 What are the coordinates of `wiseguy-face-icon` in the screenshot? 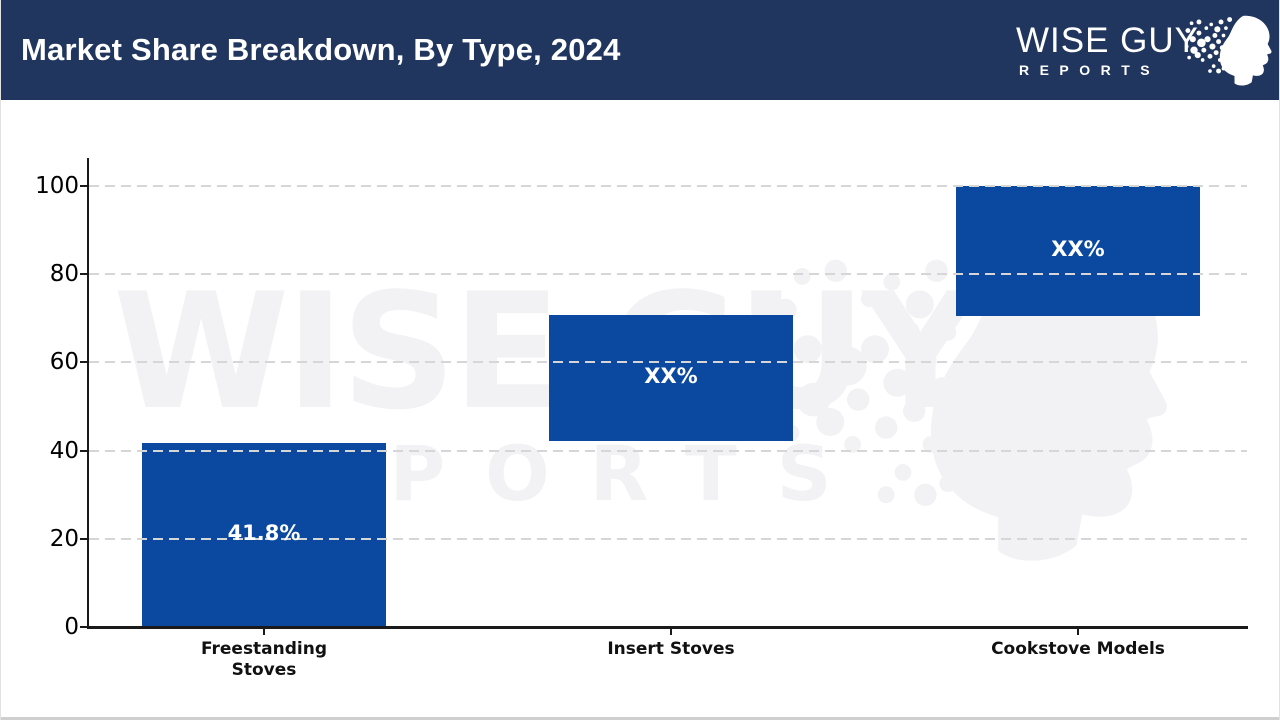 It's located at (1228, 50).